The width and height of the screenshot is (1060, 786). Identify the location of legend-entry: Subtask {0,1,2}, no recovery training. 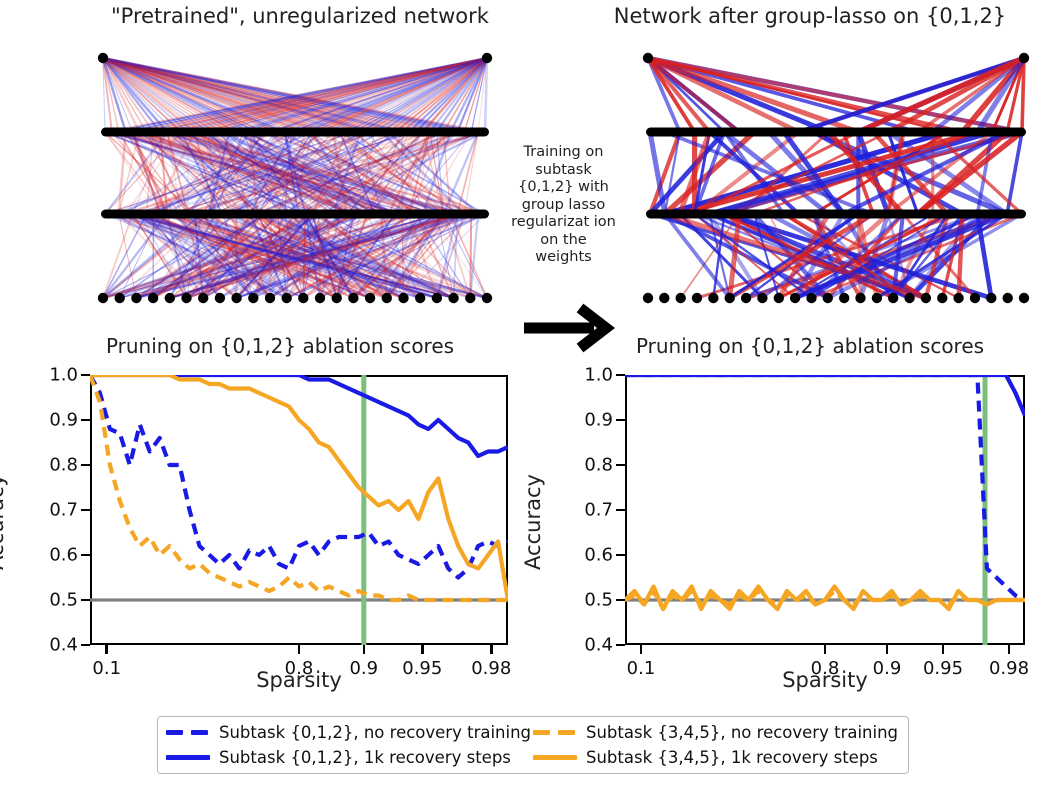
(349, 732).